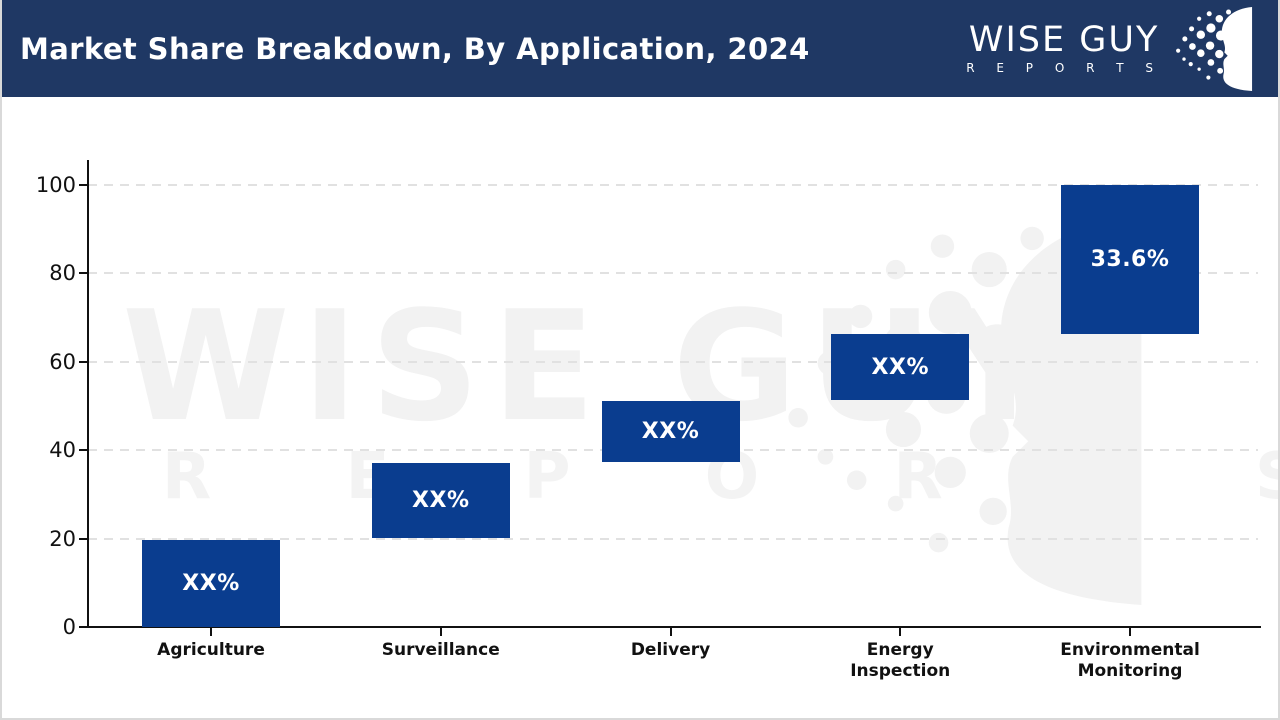 The height and width of the screenshot is (720, 1280). Describe the element at coordinates (62, 273) in the screenshot. I see `y-axis-tick-label: 80` at that location.